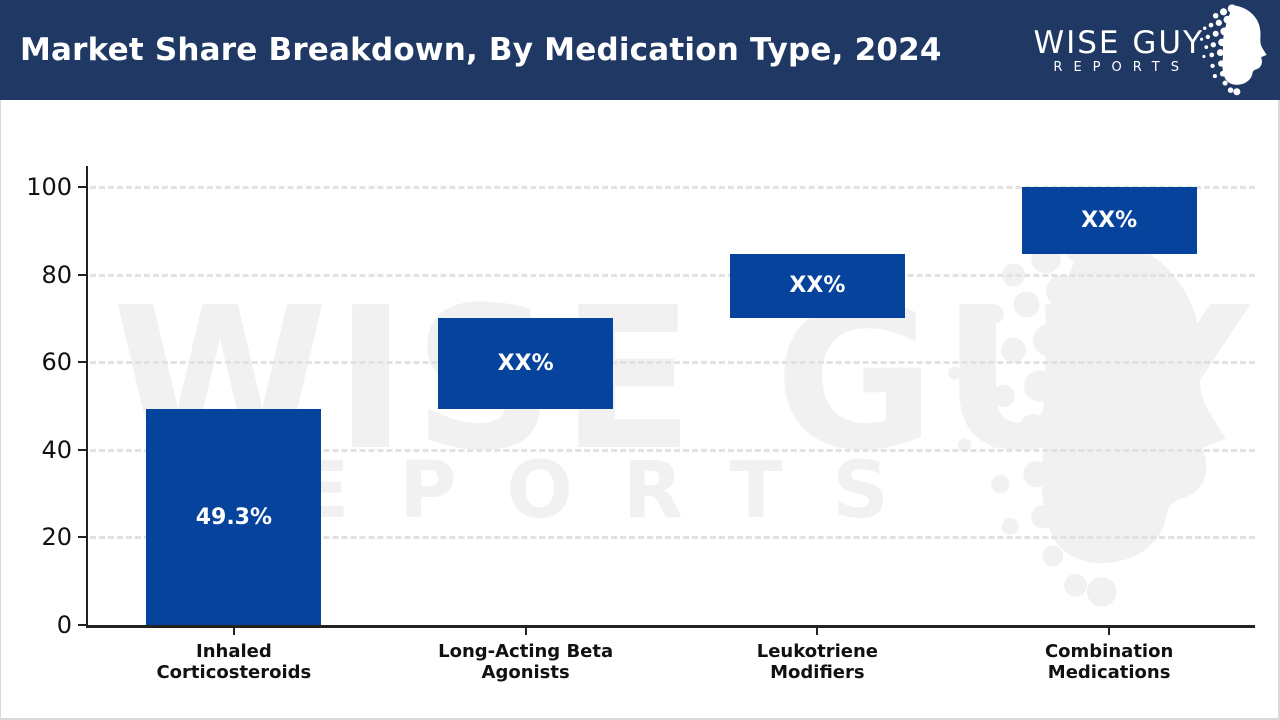  Describe the element at coordinates (1118, 43) in the screenshot. I see `logo-name: WISE GUY` at that location.